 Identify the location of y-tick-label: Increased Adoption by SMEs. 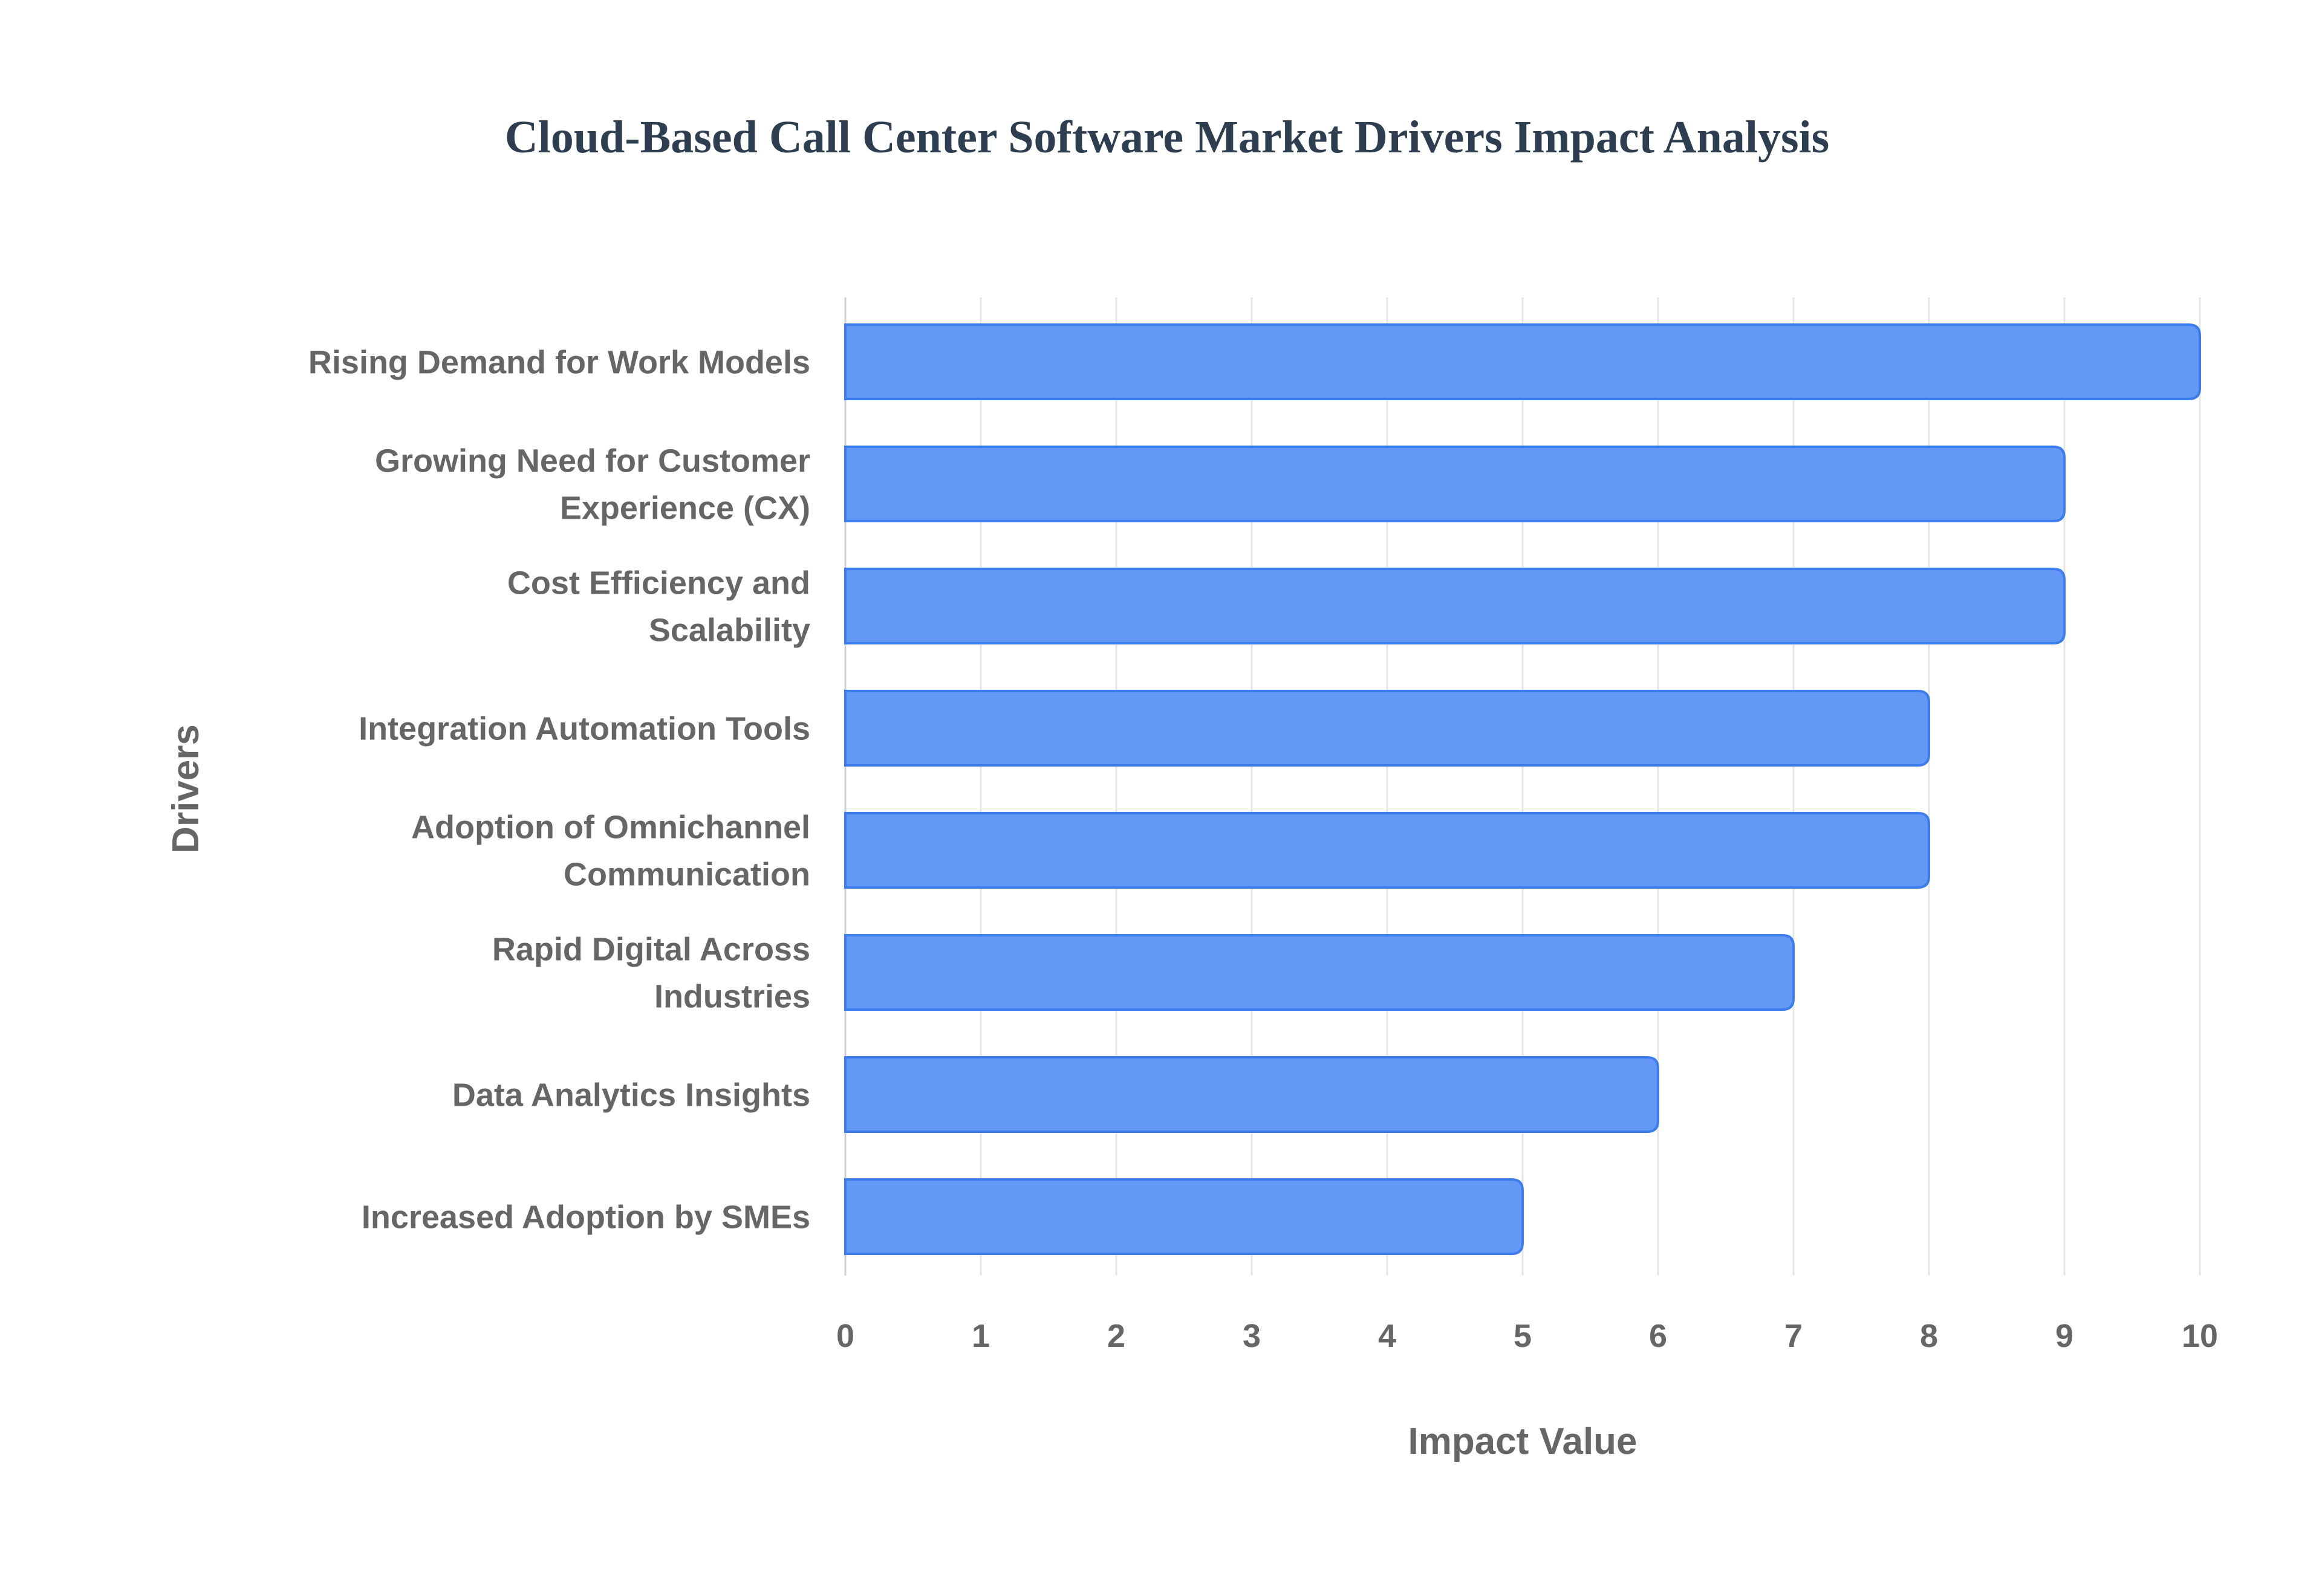
(586, 1217).